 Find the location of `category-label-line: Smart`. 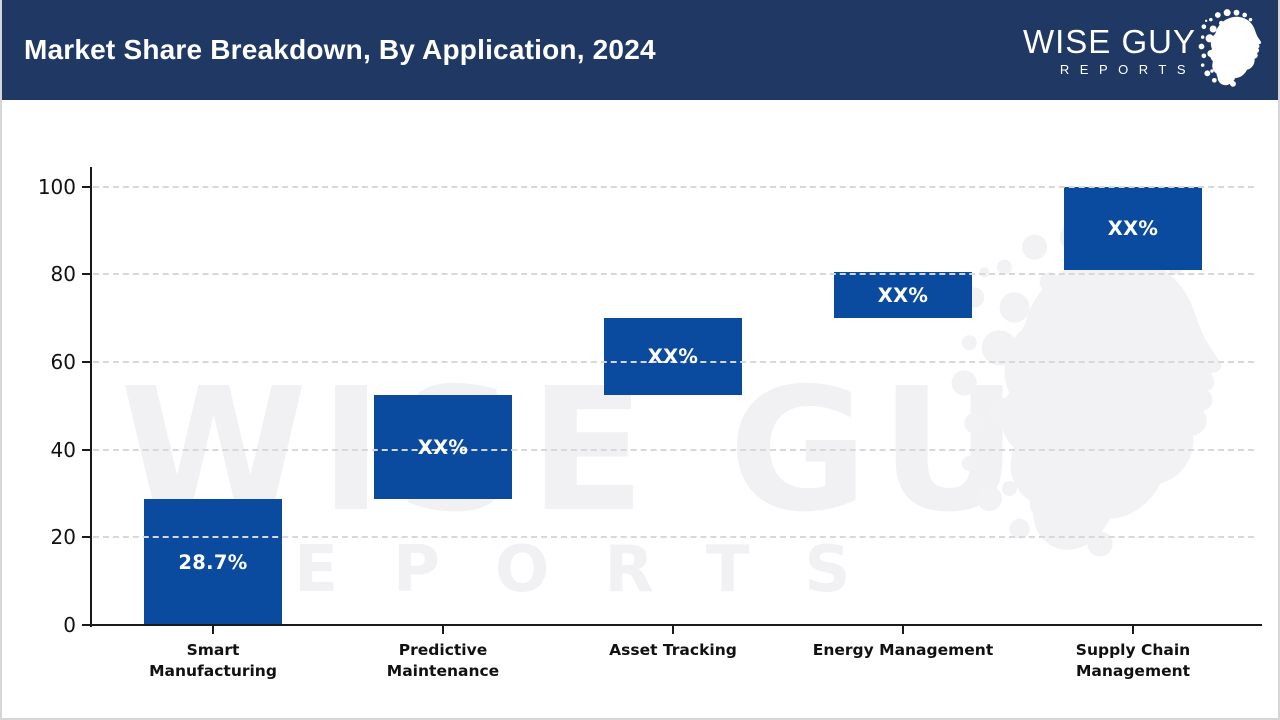

category-label-line: Smart is located at coordinates (213, 650).